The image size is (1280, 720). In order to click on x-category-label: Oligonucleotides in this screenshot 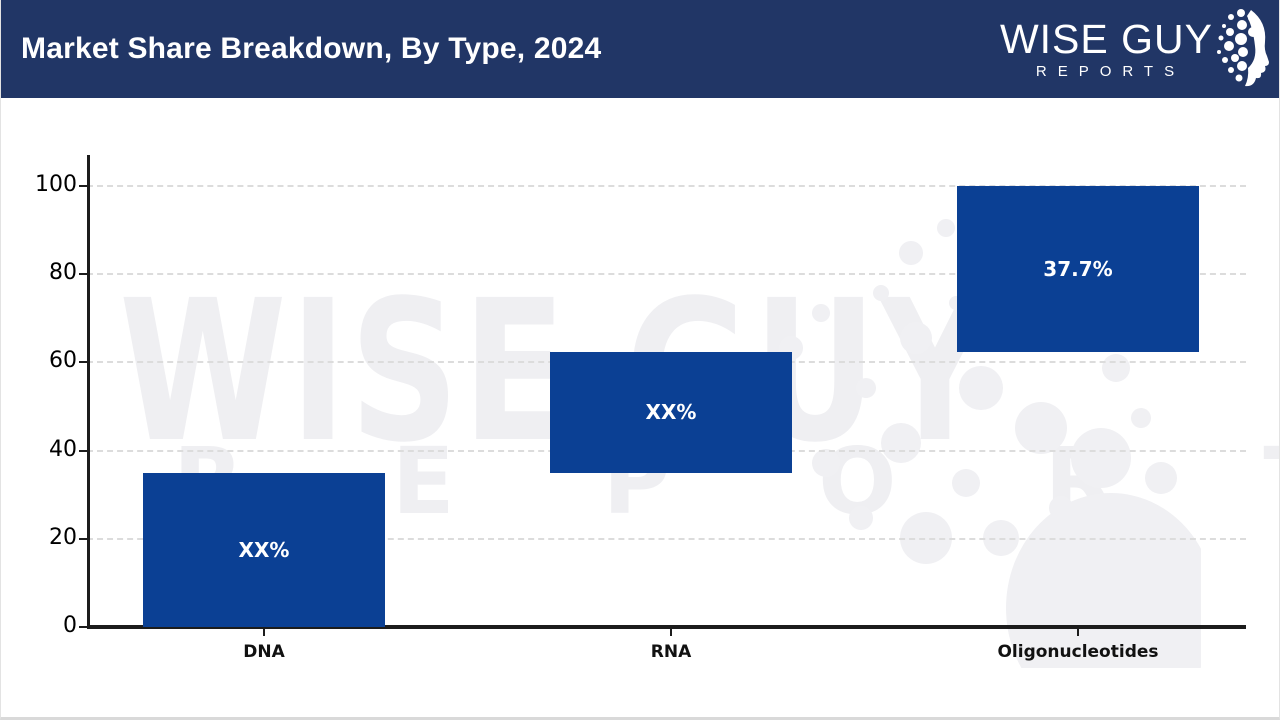, I will do `click(1078, 652)`.